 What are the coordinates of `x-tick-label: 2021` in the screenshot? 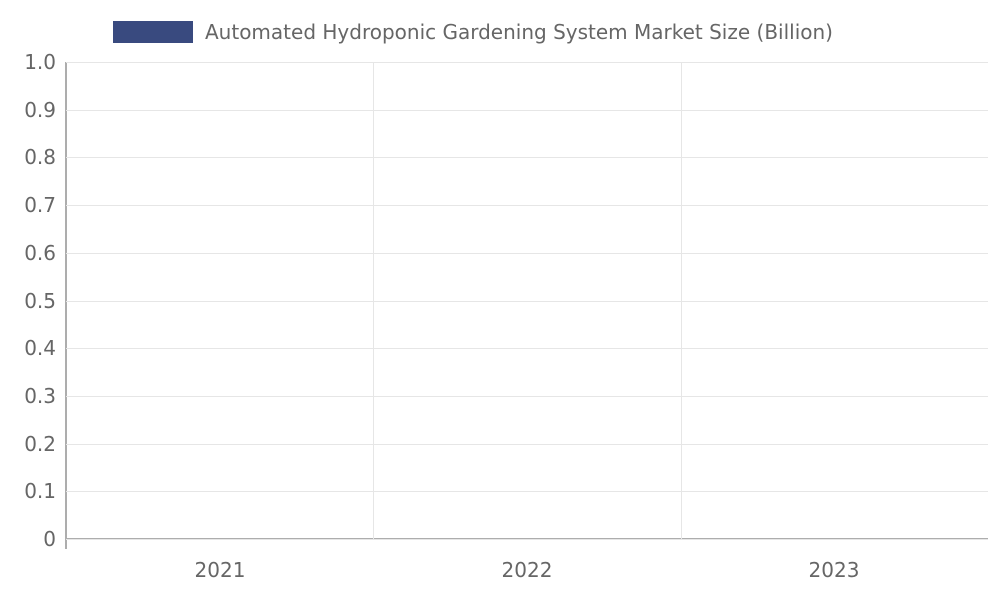 It's located at (220, 570).